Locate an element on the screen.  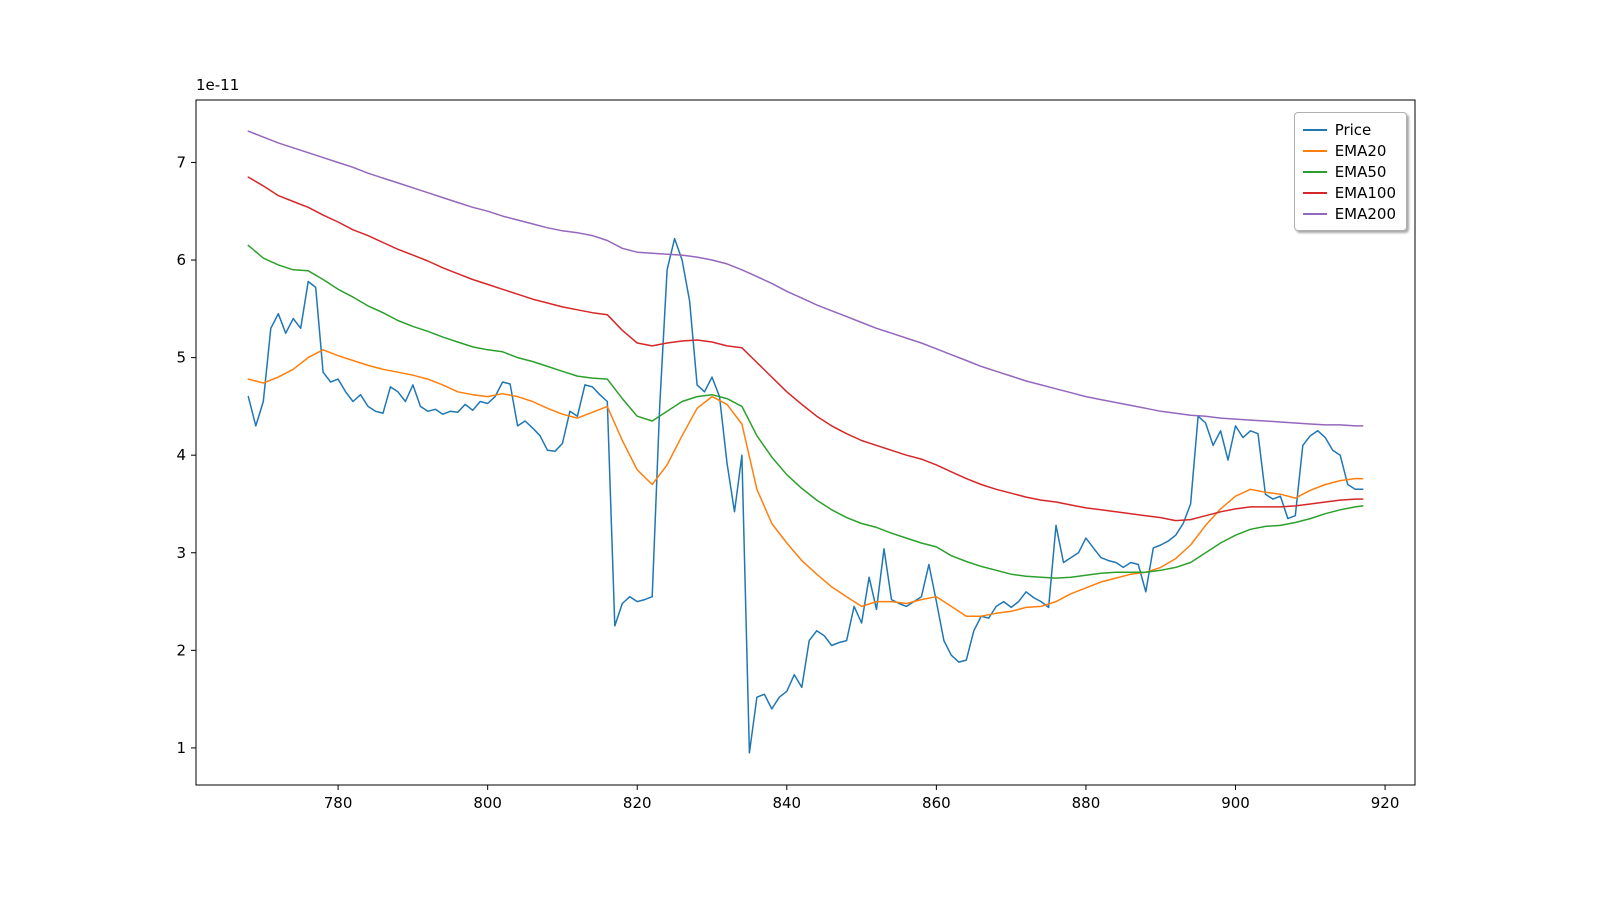
legend-swatch-ema200 is located at coordinates (1314, 213).